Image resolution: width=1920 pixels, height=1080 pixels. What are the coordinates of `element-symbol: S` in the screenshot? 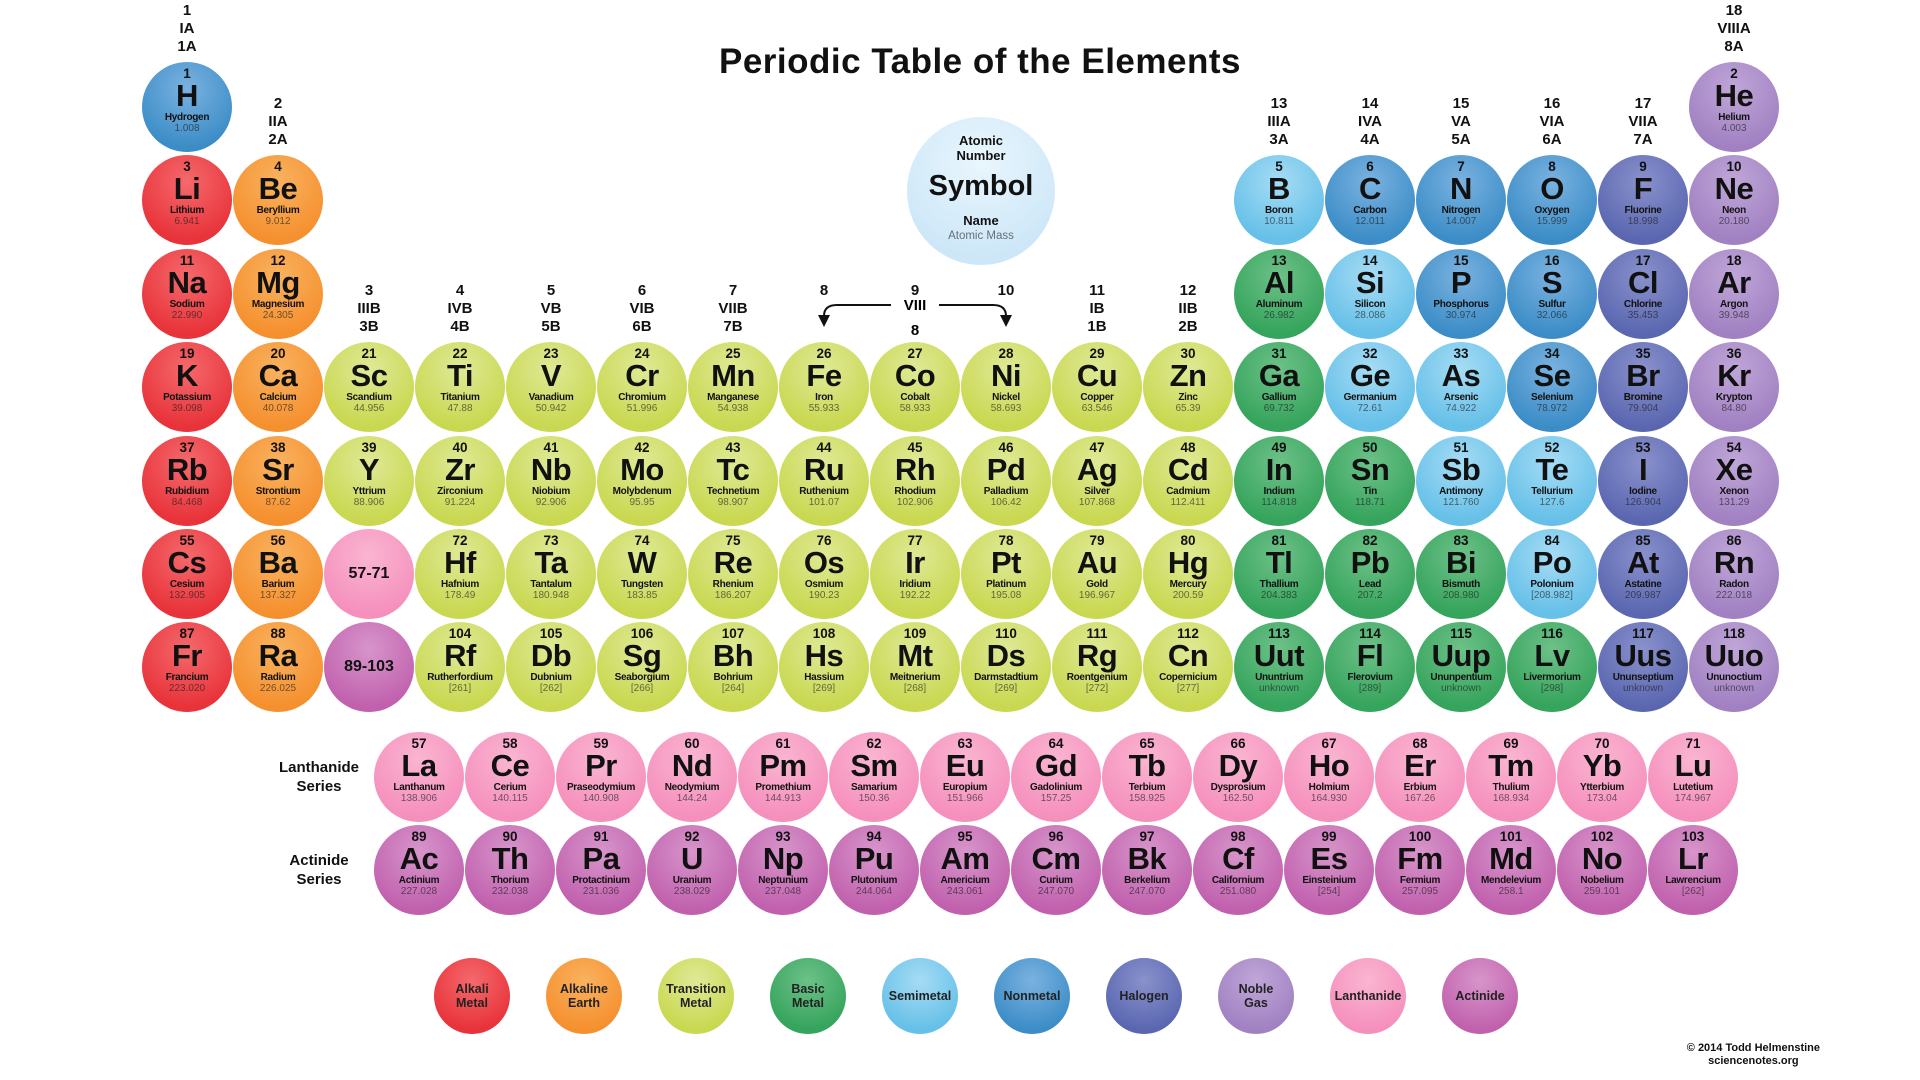 It's located at (1552, 282).